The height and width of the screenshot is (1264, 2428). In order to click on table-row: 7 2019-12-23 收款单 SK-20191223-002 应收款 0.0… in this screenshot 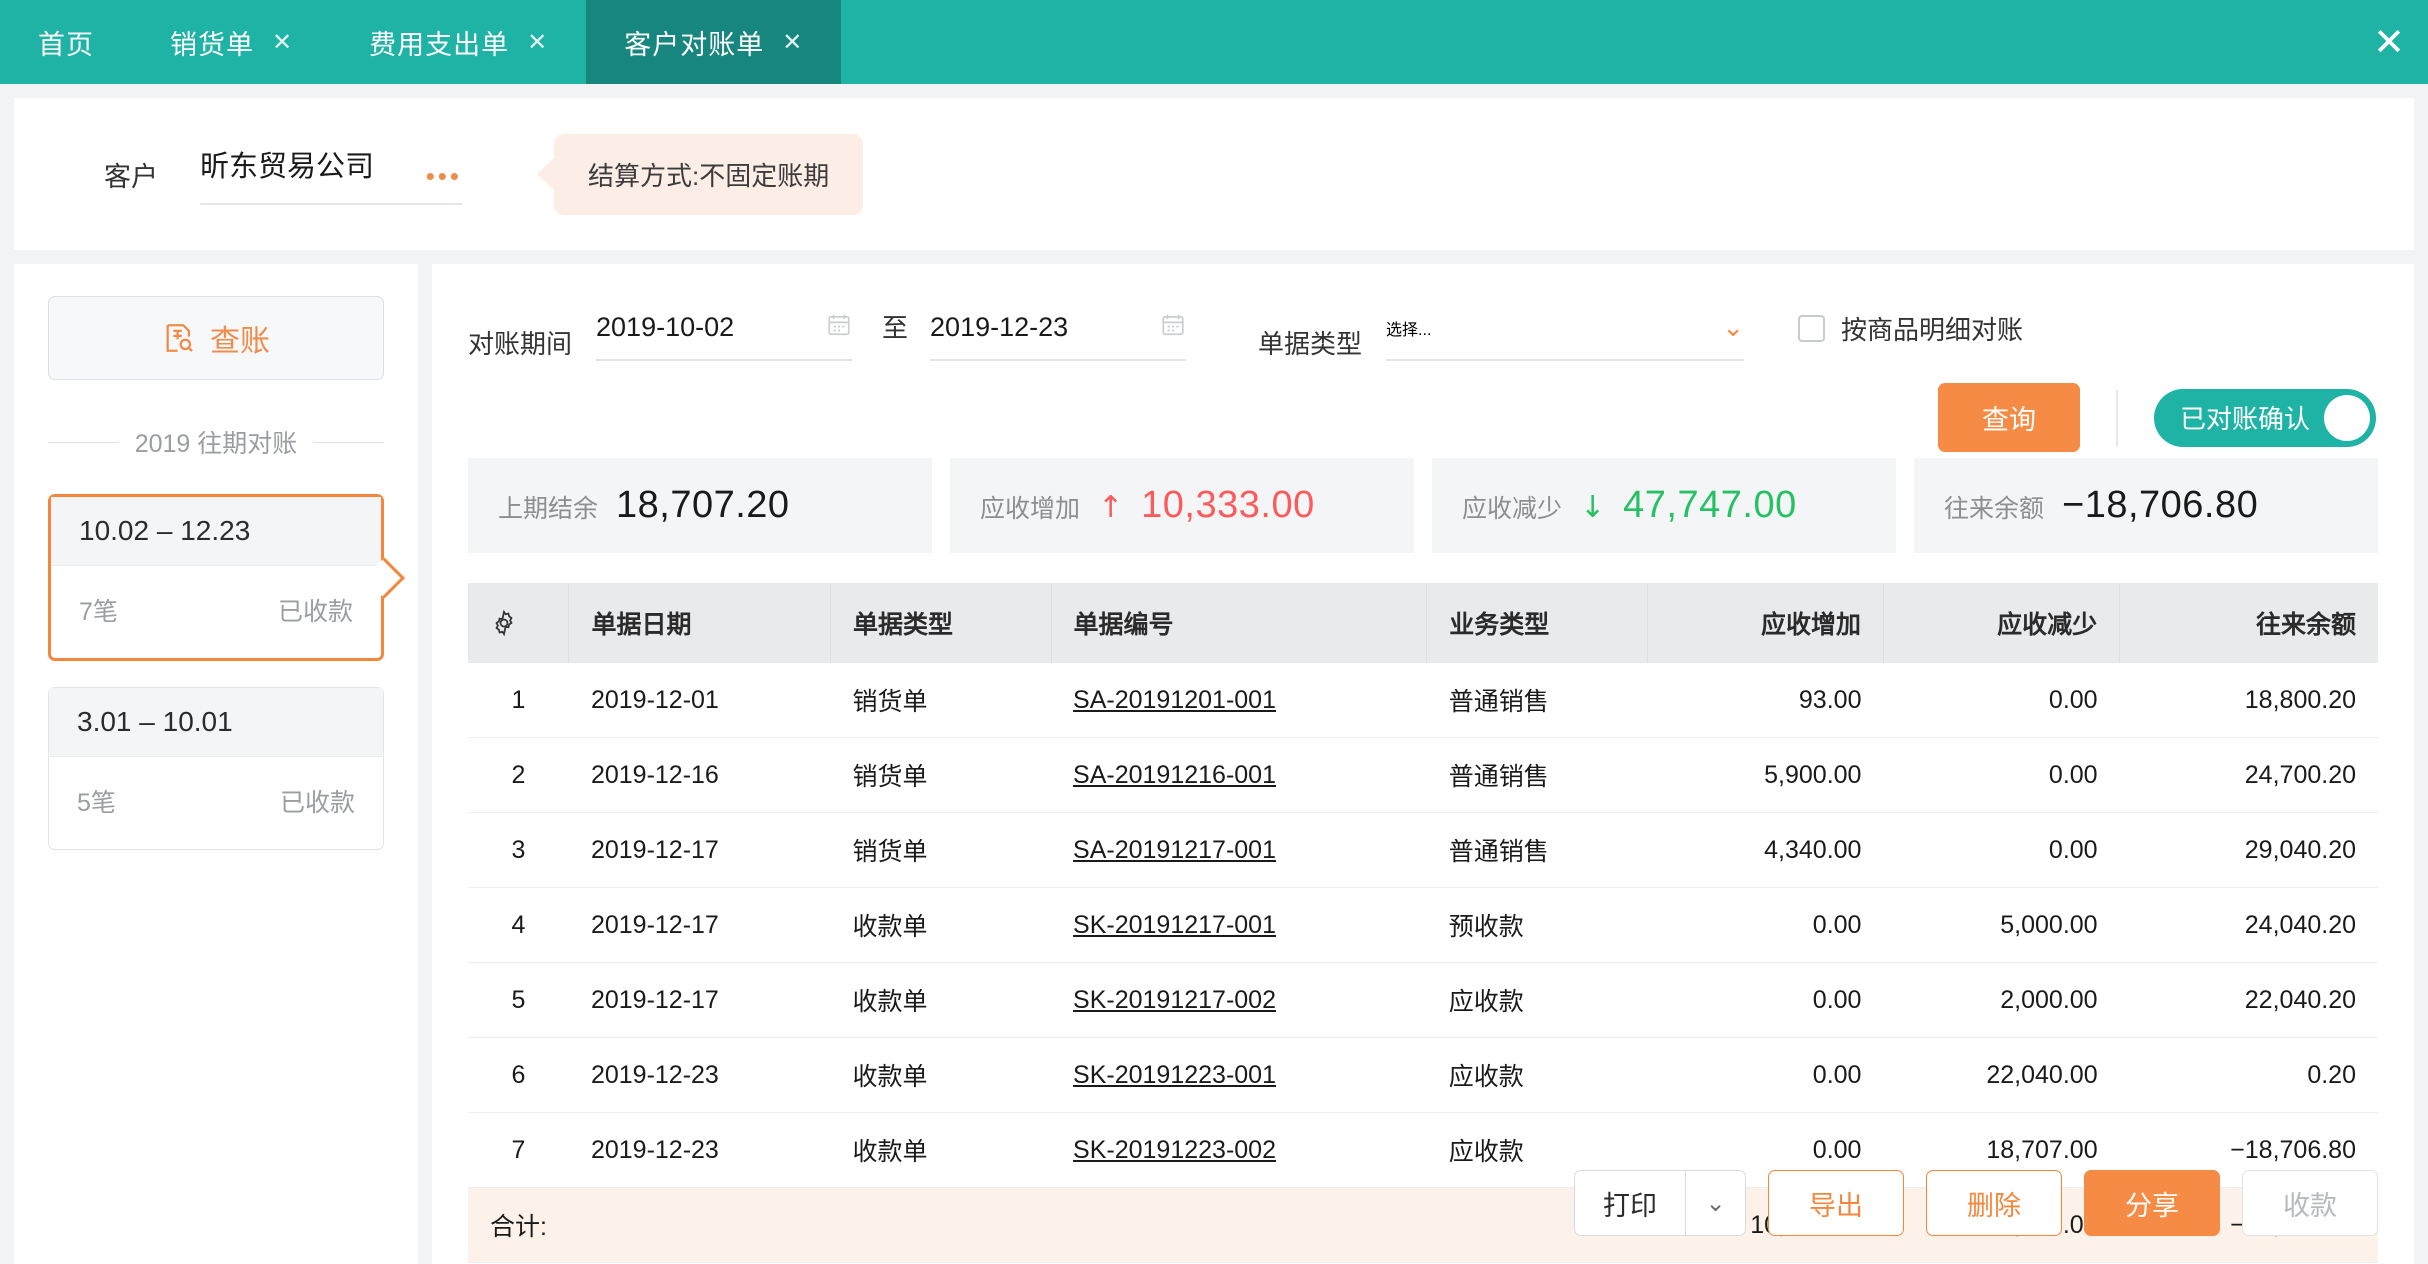, I will do `click(1423, 1150)`.